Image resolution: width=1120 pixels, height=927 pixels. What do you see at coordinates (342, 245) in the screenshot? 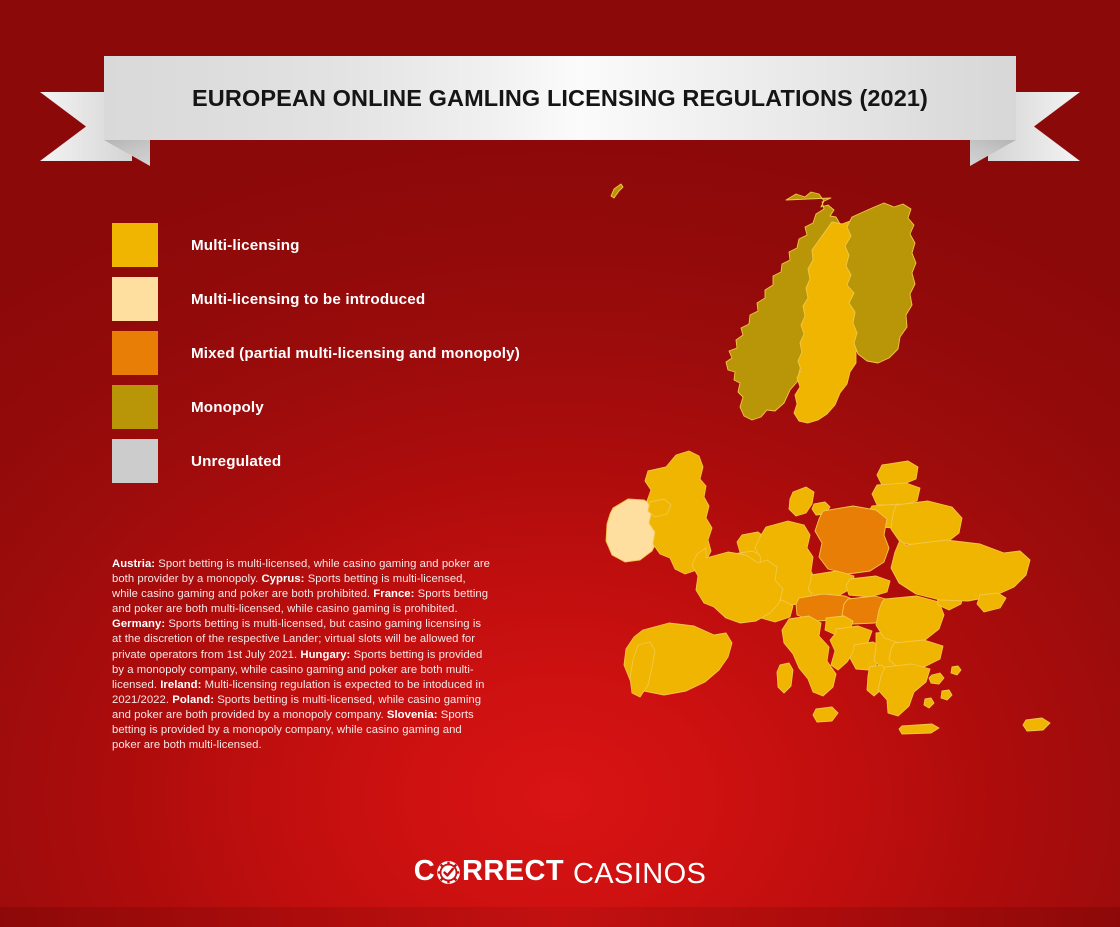
I see `legend-item-multi-licensing: Multi-licensing` at bounding box center [342, 245].